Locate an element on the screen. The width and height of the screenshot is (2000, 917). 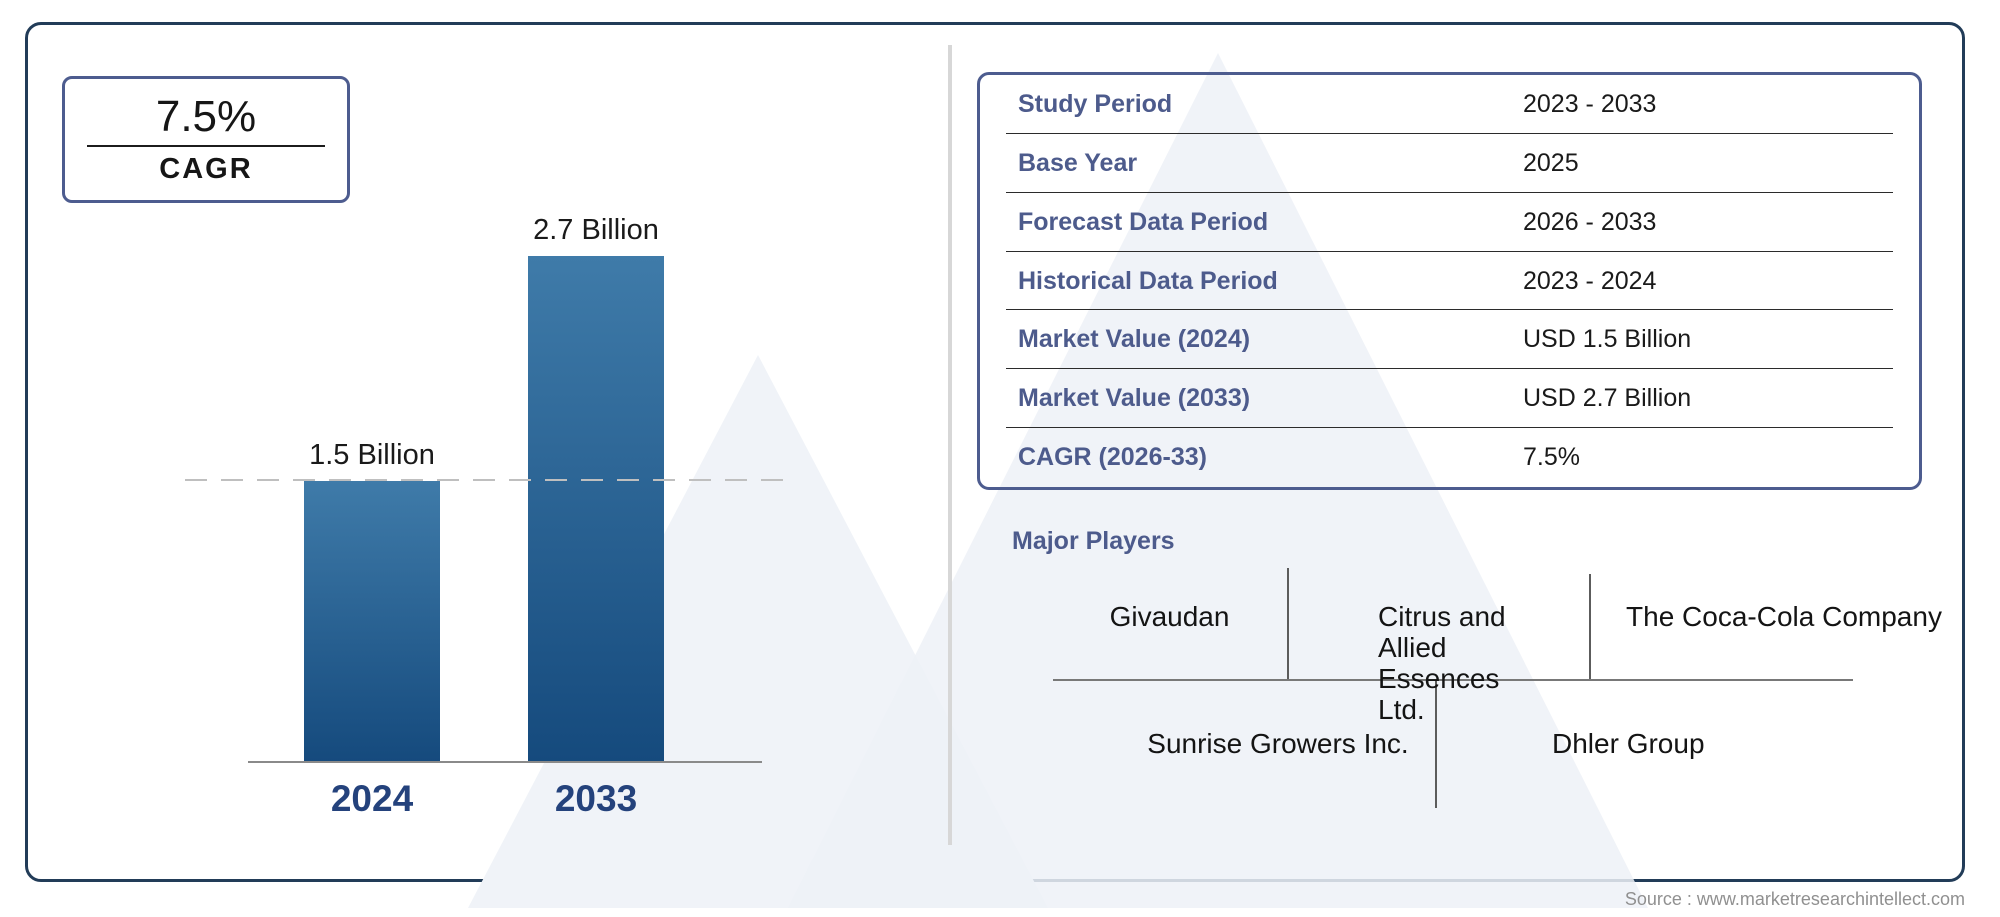
table-row-label: CAGR (2026-33) is located at coordinates (1112, 457).